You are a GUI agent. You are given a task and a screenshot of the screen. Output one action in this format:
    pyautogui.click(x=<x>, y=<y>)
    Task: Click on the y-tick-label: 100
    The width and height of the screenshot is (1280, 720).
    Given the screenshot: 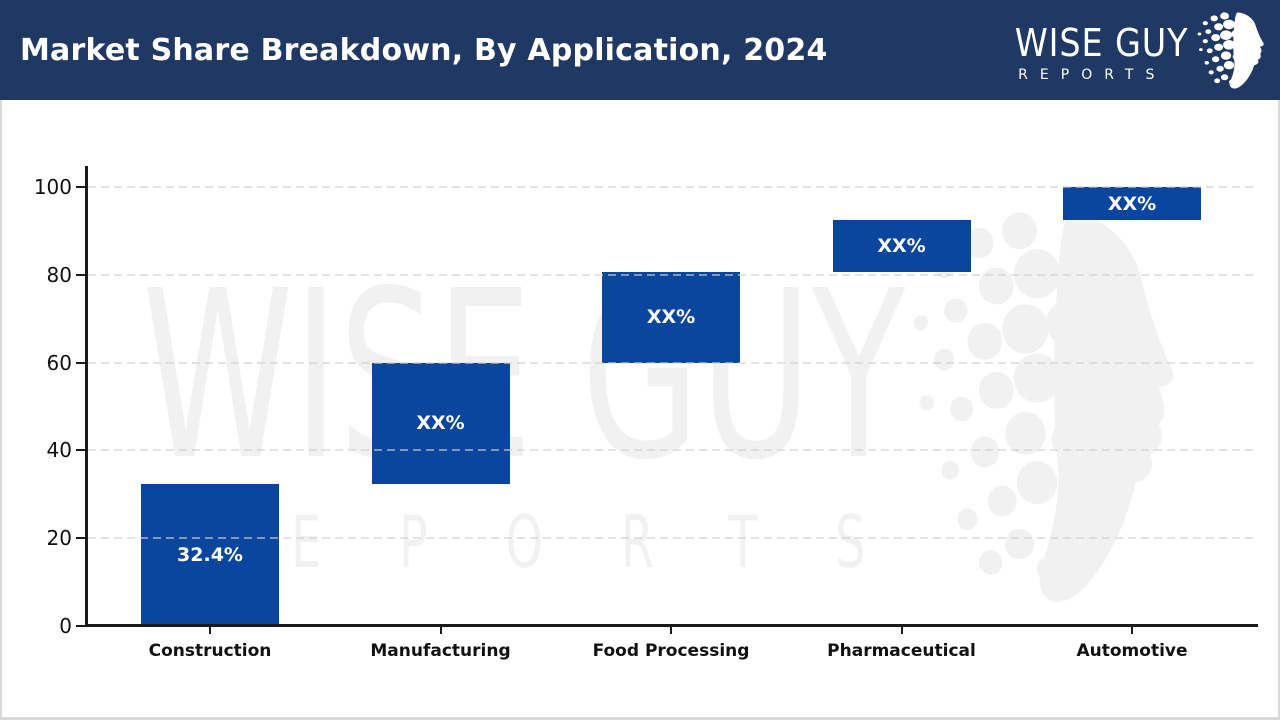 What is the action you would take?
    pyautogui.click(x=52, y=187)
    